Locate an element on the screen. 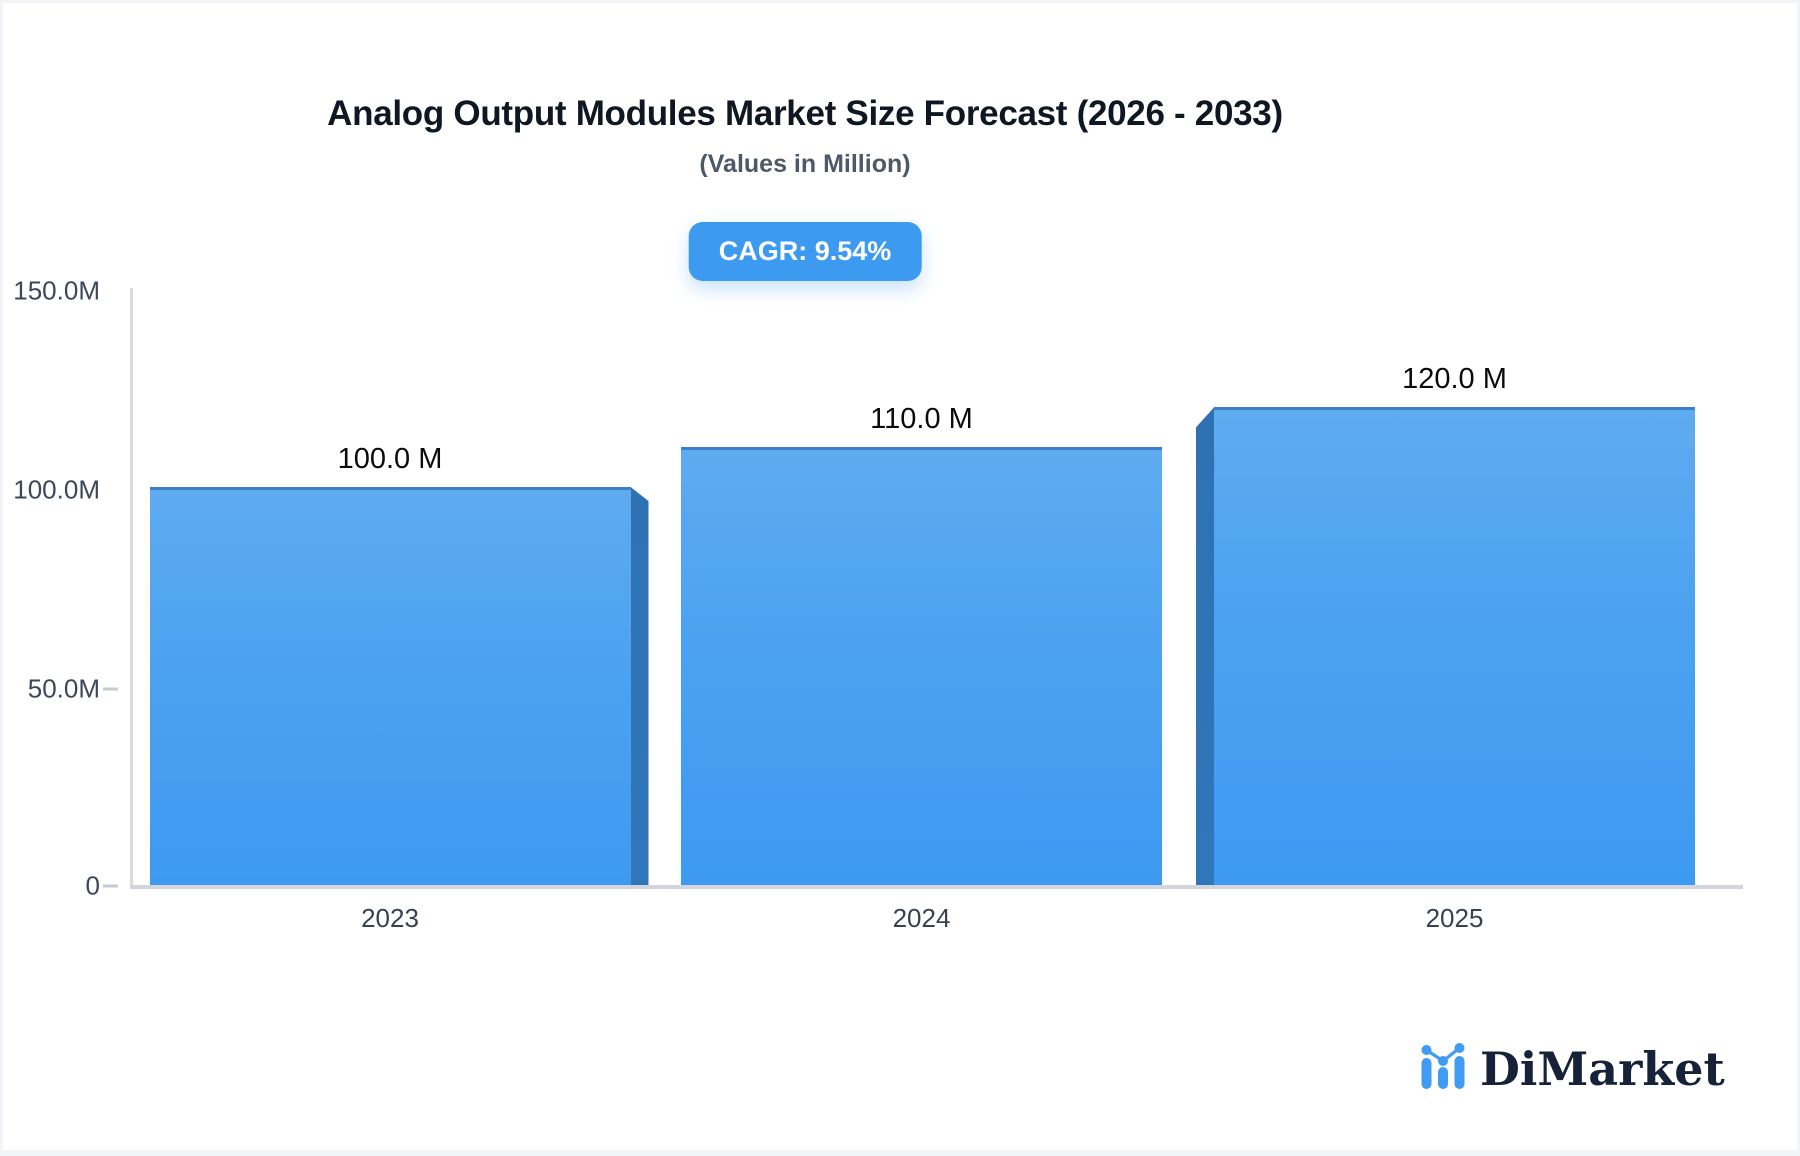 The width and height of the screenshot is (1800, 1156). y-axis-label: 0 is located at coordinates (92, 885).